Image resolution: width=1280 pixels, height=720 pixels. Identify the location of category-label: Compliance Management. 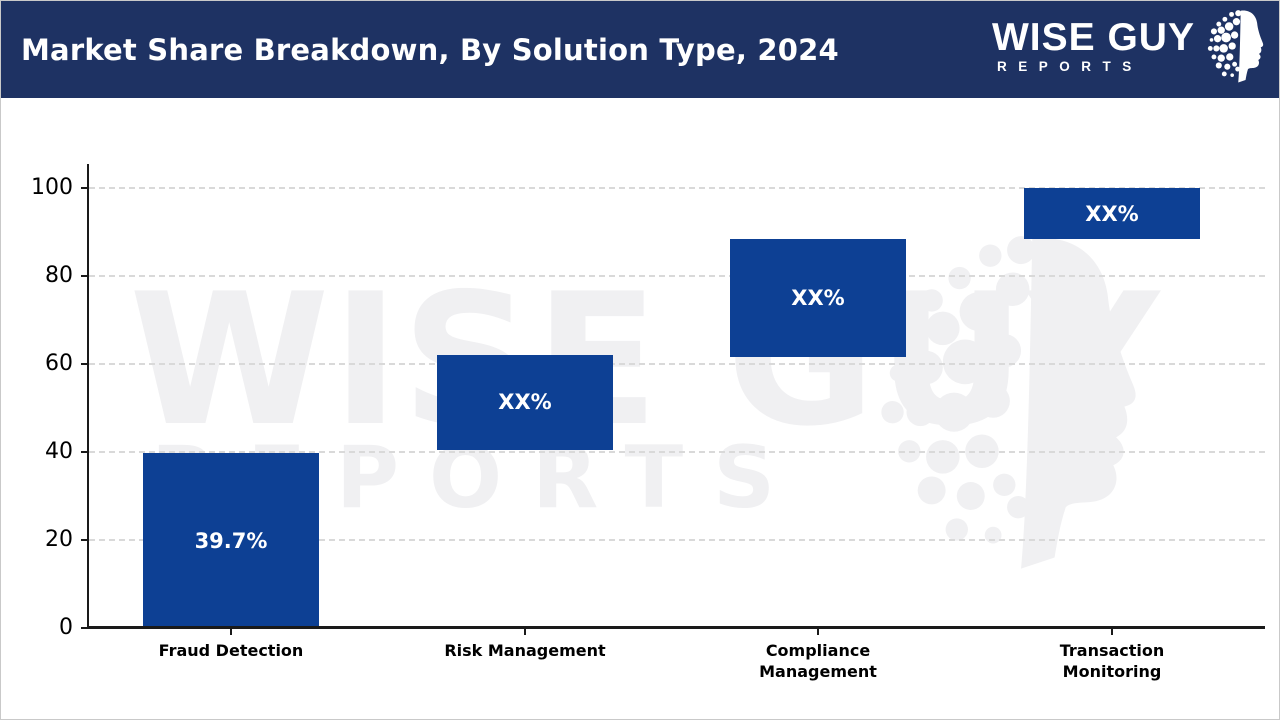
(818, 661).